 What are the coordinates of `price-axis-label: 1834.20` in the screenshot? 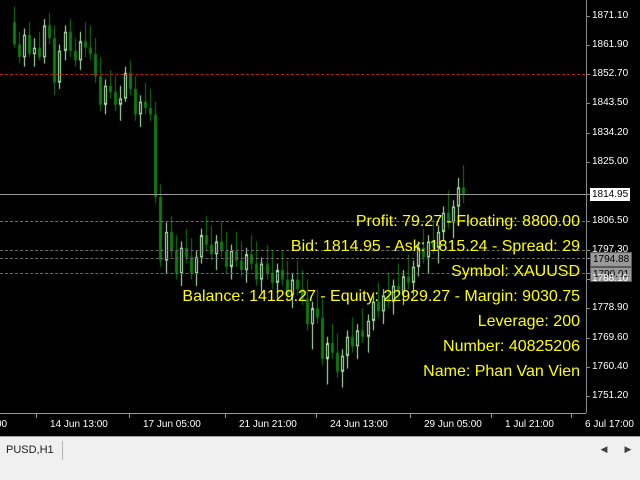 It's located at (610, 132).